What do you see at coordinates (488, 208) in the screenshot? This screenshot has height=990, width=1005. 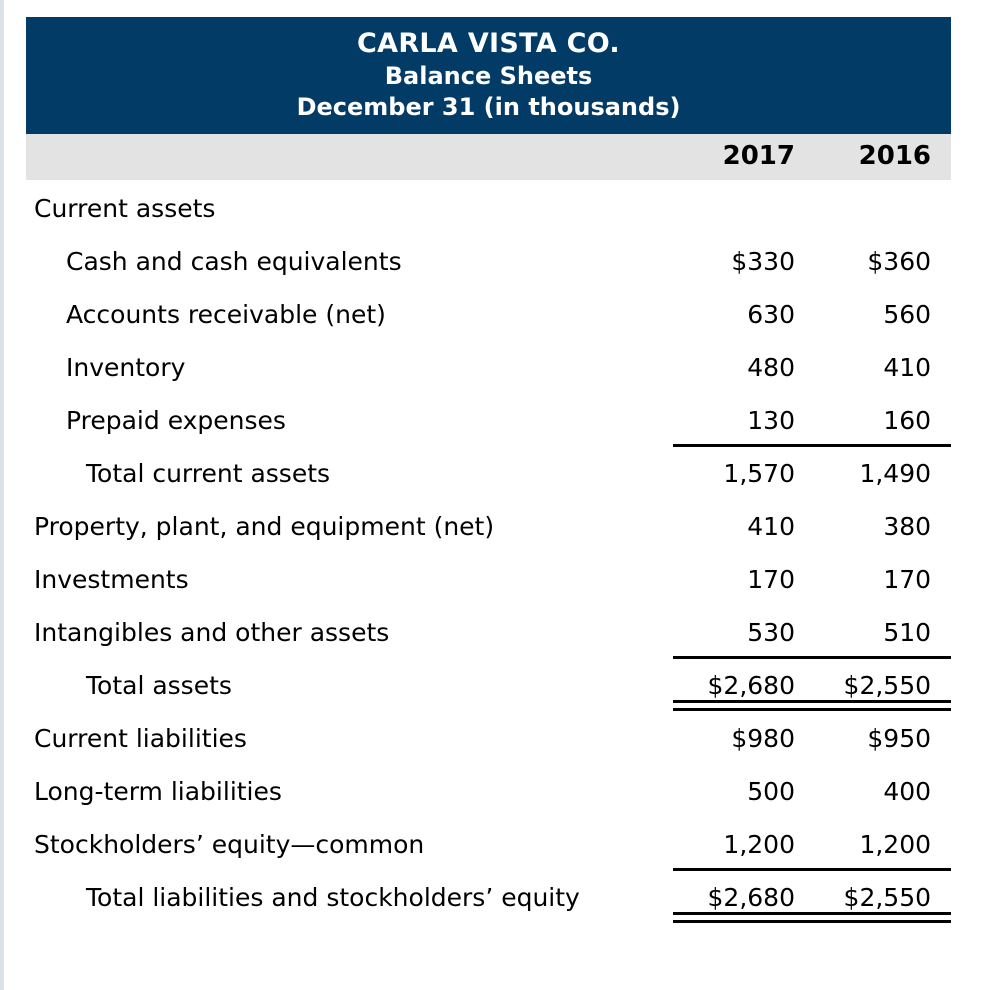 I see `table-row: Current assets` at bounding box center [488, 208].